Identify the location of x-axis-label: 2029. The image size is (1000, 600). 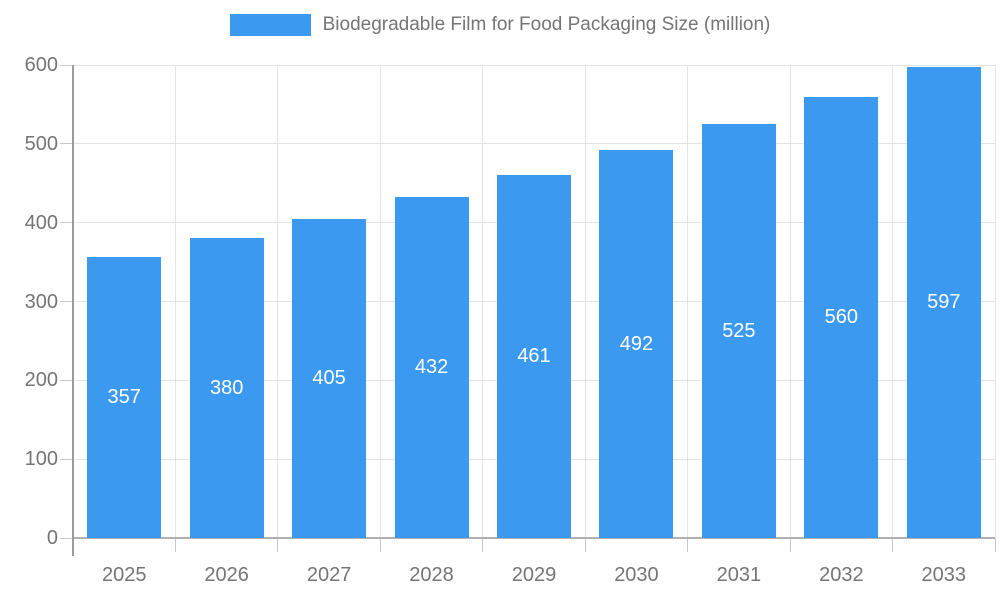
(534, 575).